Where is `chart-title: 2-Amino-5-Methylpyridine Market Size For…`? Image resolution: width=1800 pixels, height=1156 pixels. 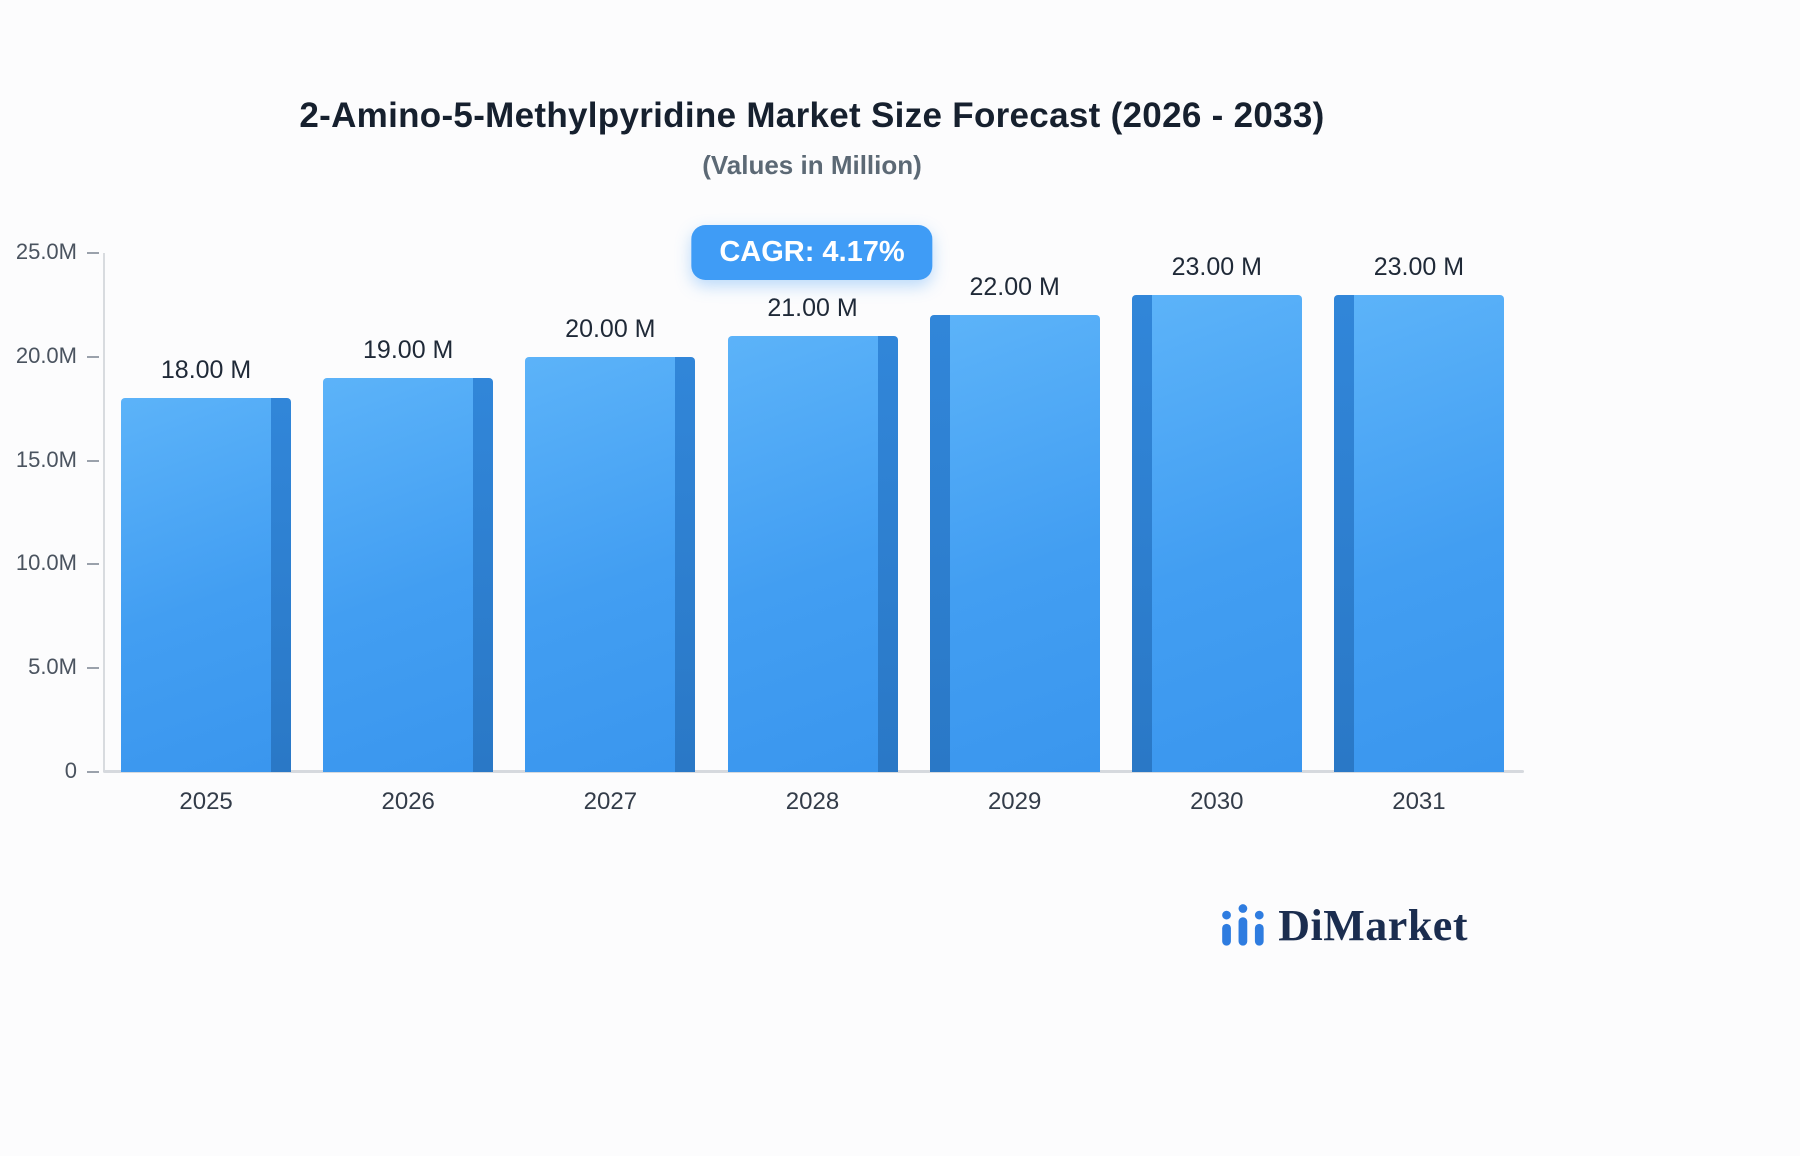 chart-title: 2-Amino-5-Methylpyridine Market Size For… is located at coordinates (812, 115).